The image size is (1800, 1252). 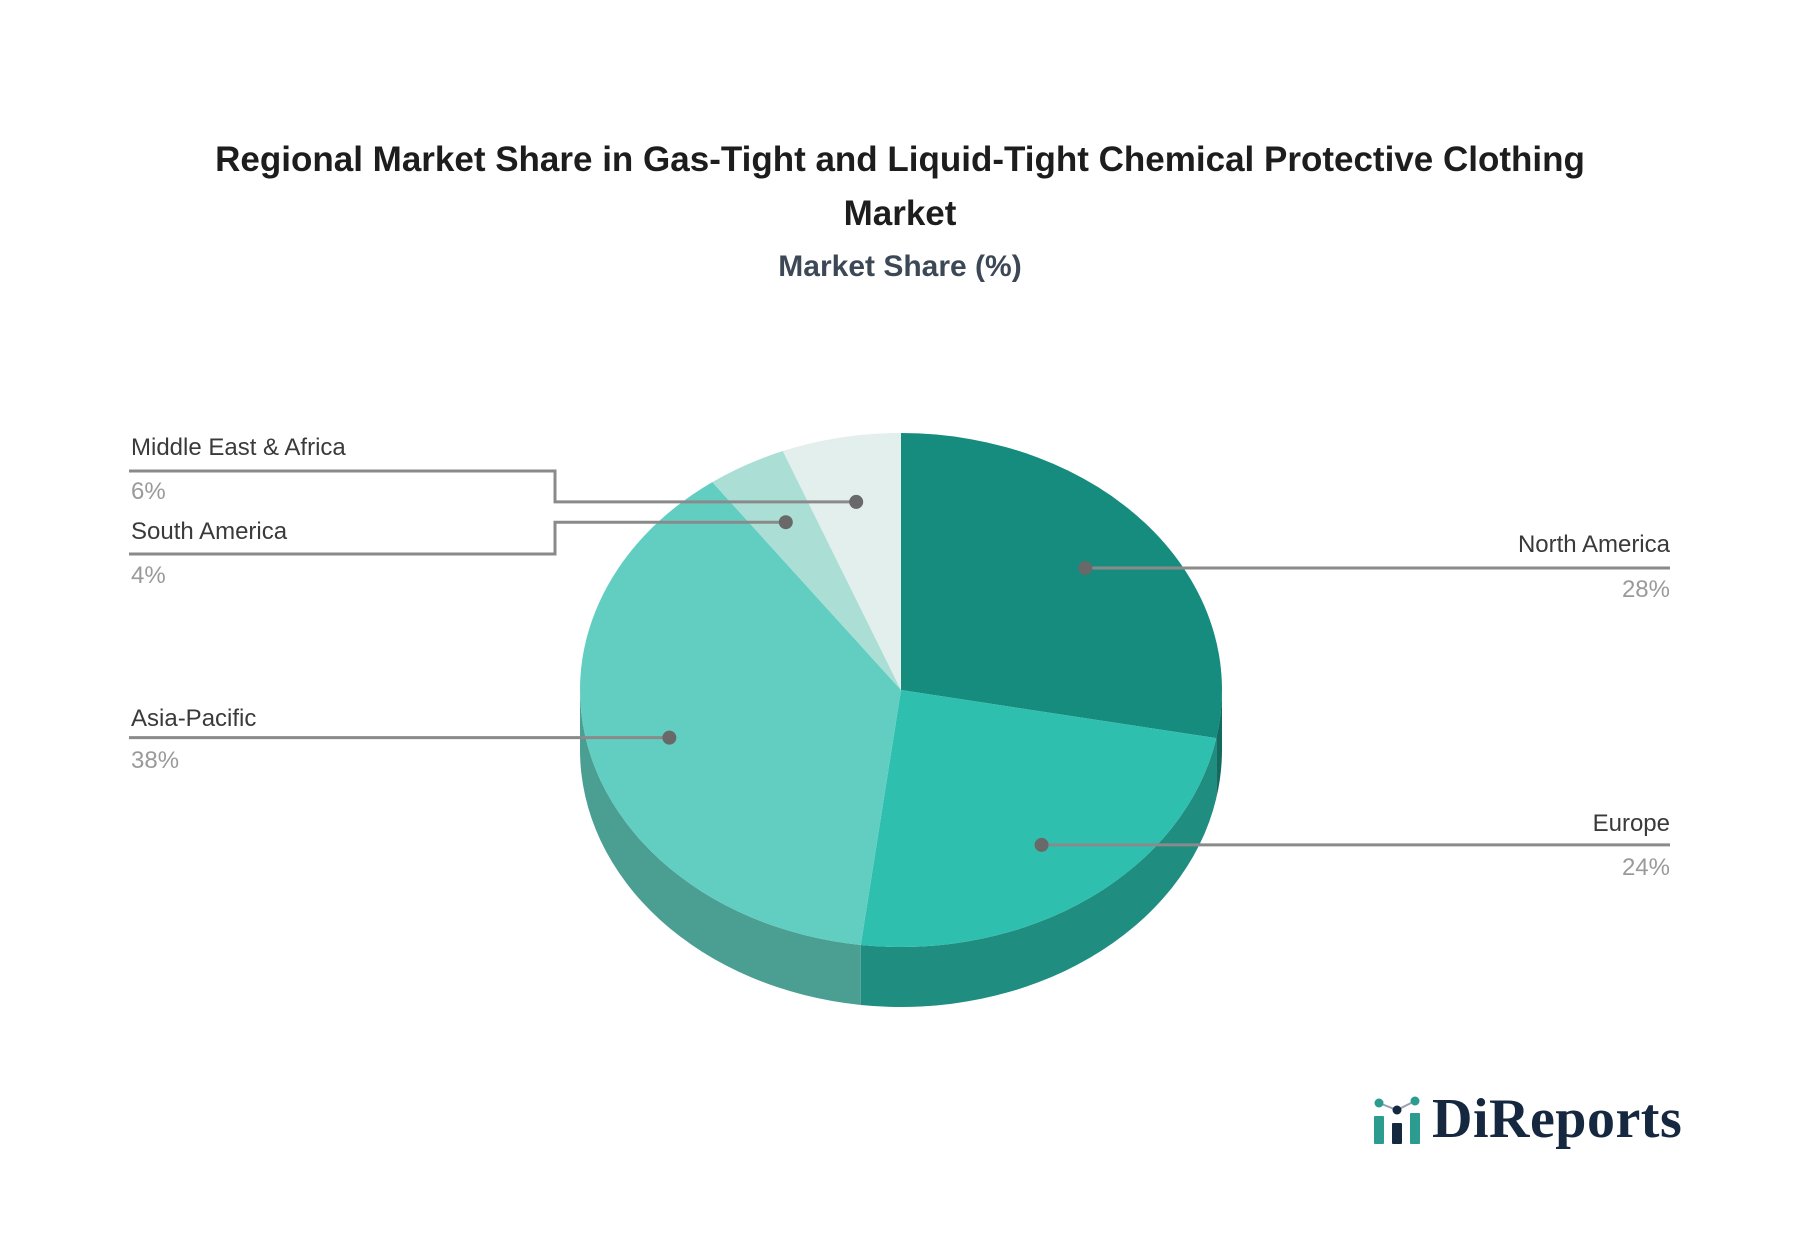 What do you see at coordinates (209, 531) in the screenshot?
I see `label-south-america: South America` at bounding box center [209, 531].